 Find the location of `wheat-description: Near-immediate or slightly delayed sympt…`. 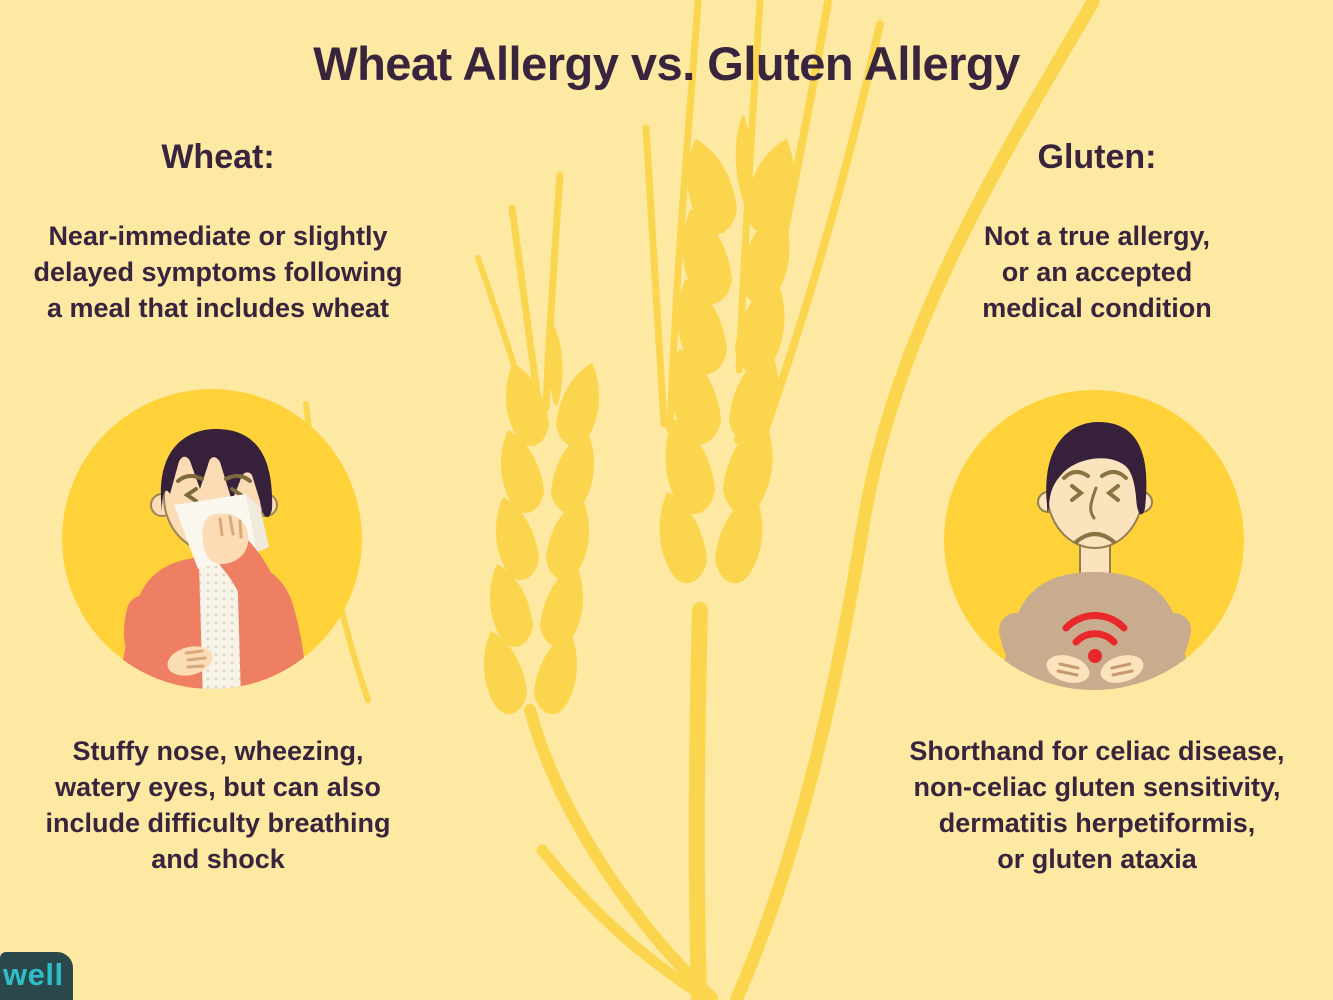

wheat-description: Near-immediate or slightly delayed sympt… is located at coordinates (218, 272).